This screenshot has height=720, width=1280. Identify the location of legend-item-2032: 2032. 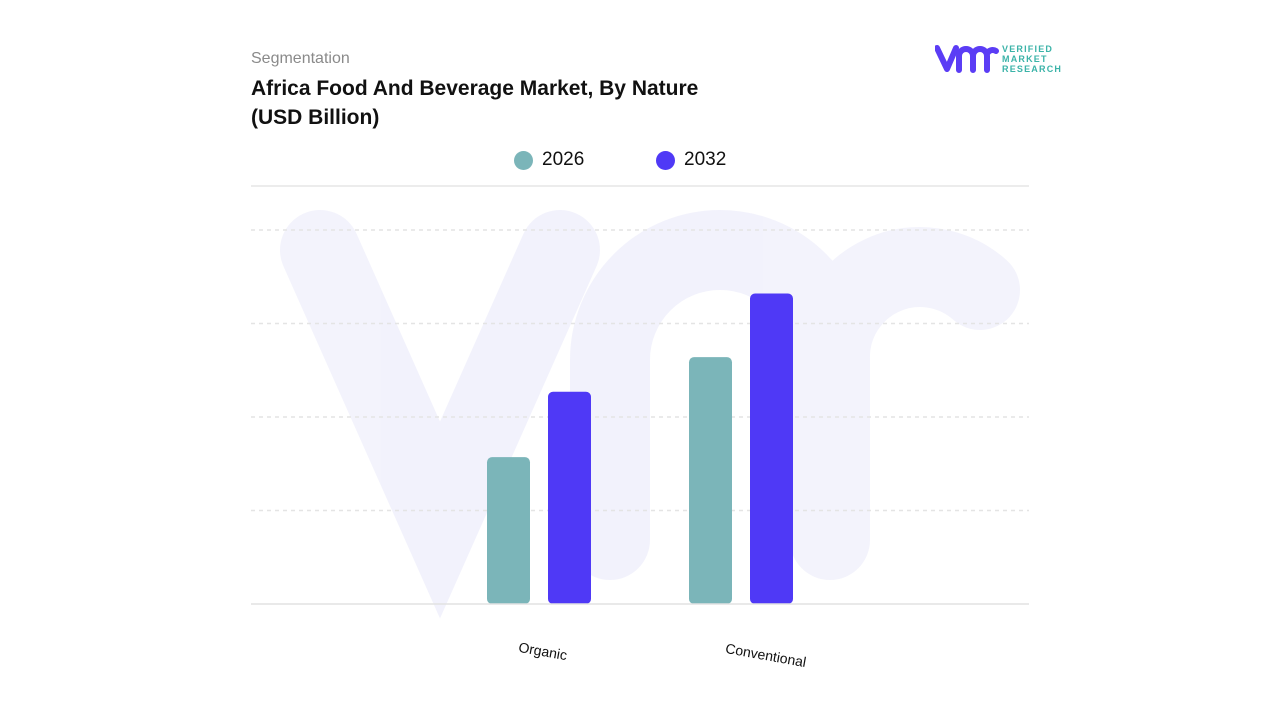
(691, 160).